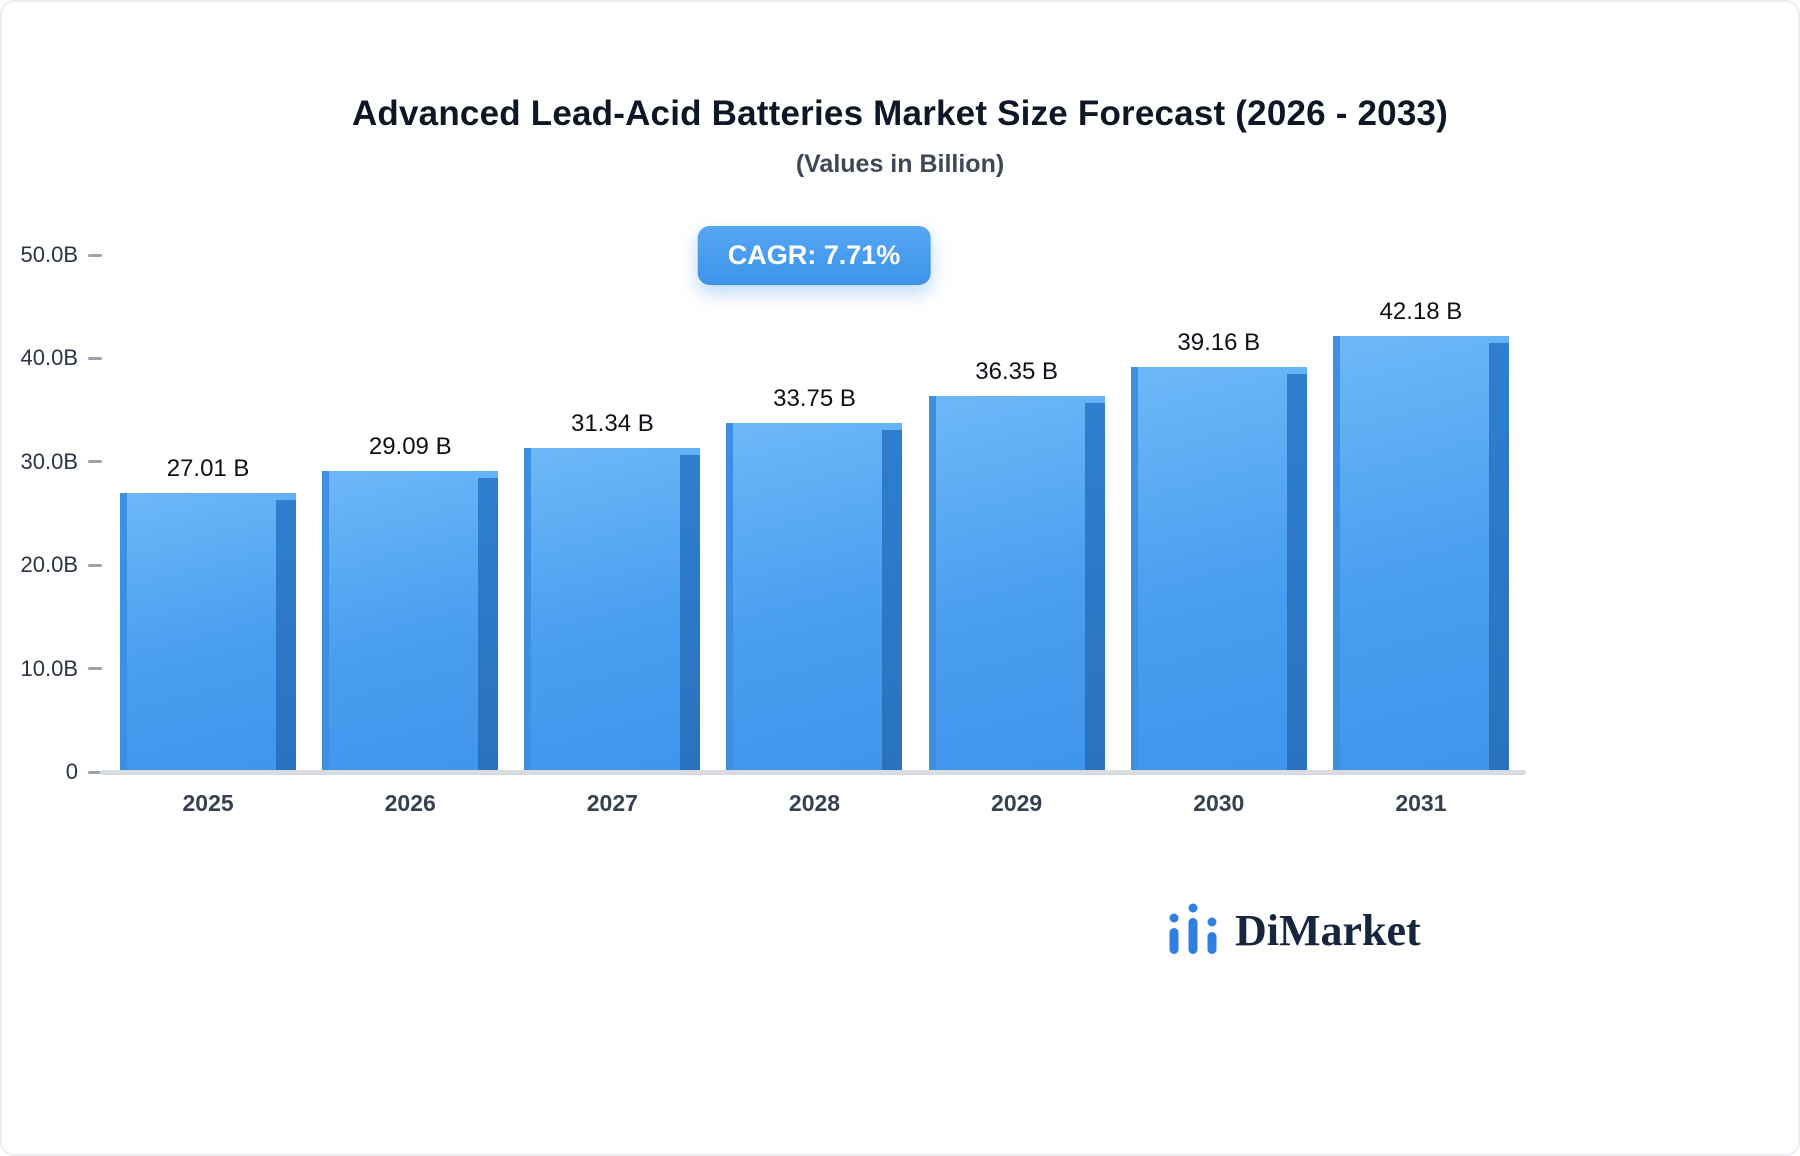 The width and height of the screenshot is (1800, 1156). What do you see at coordinates (410, 803) in the screenshot?
I see `x-axis-label: 2026` at bounding box center [410, 803].